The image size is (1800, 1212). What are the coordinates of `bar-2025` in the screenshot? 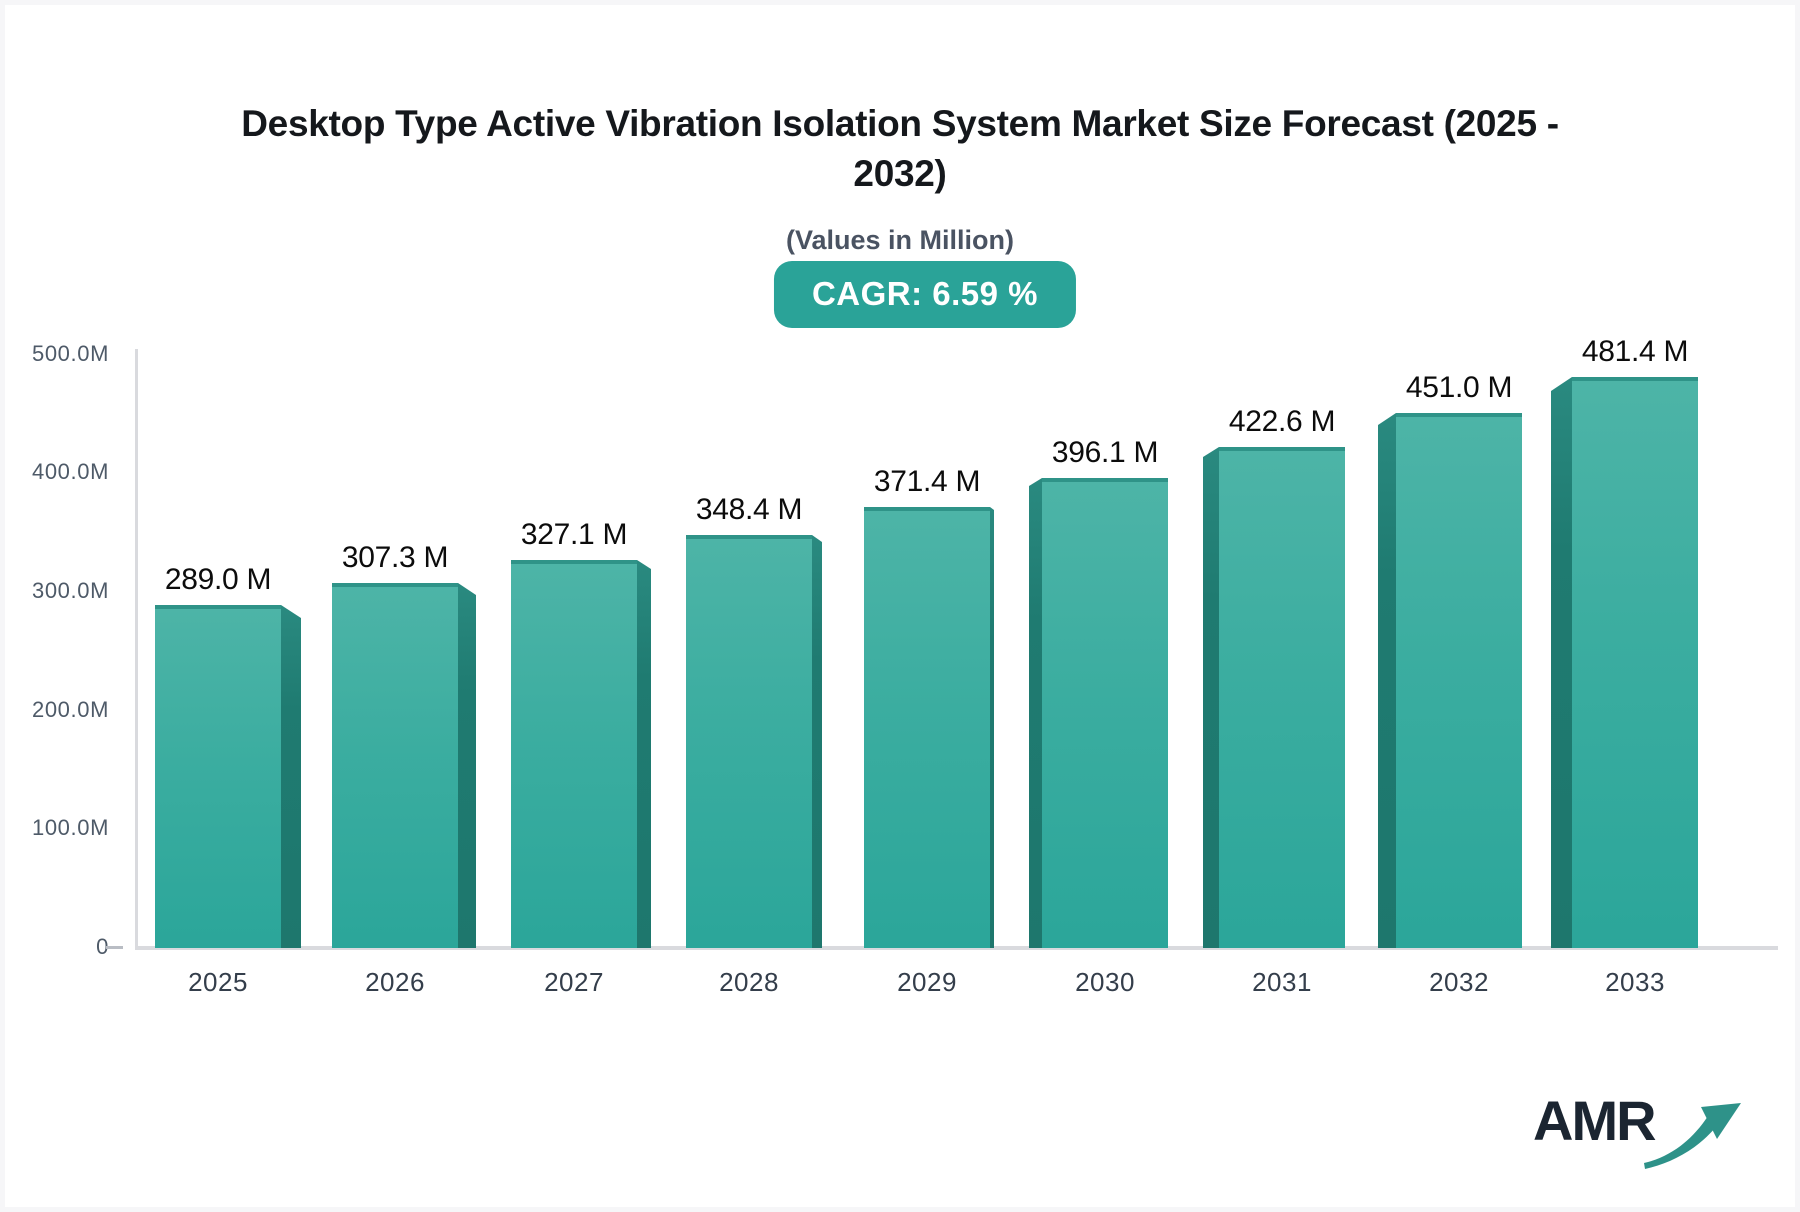 It's located at (228, 776).